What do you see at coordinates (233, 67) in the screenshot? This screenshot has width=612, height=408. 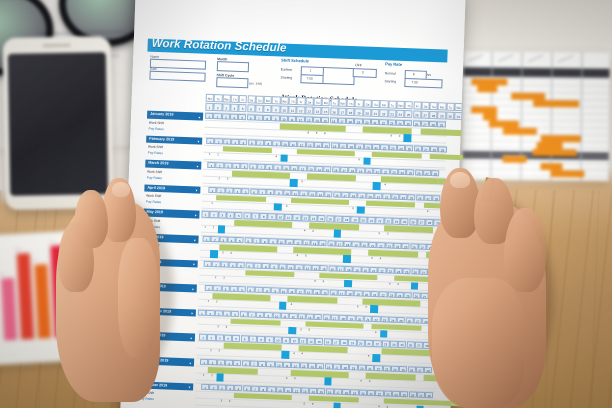 I see `month-input` at bounding box center [233, 67].